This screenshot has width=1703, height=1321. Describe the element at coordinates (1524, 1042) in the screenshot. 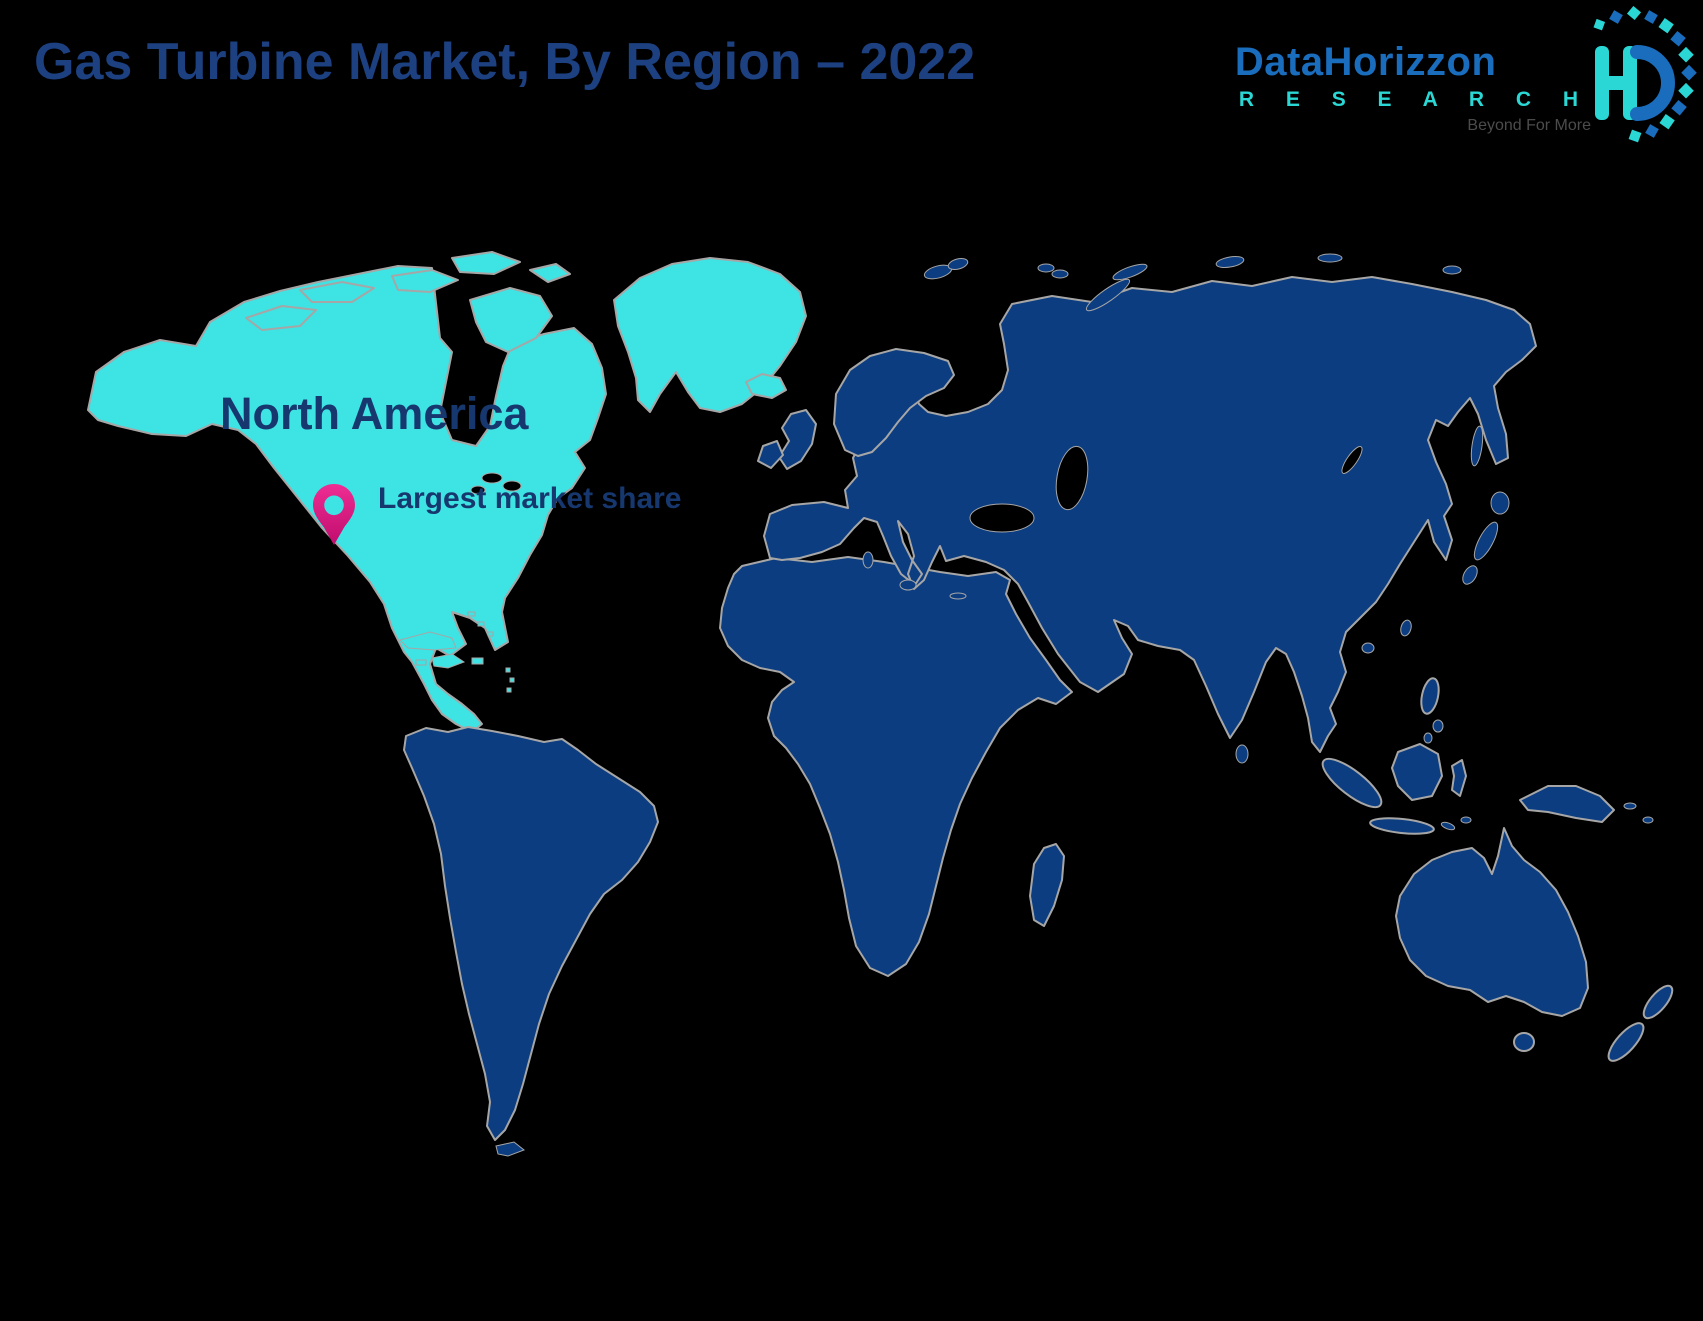

I see `tasmania` at that location.